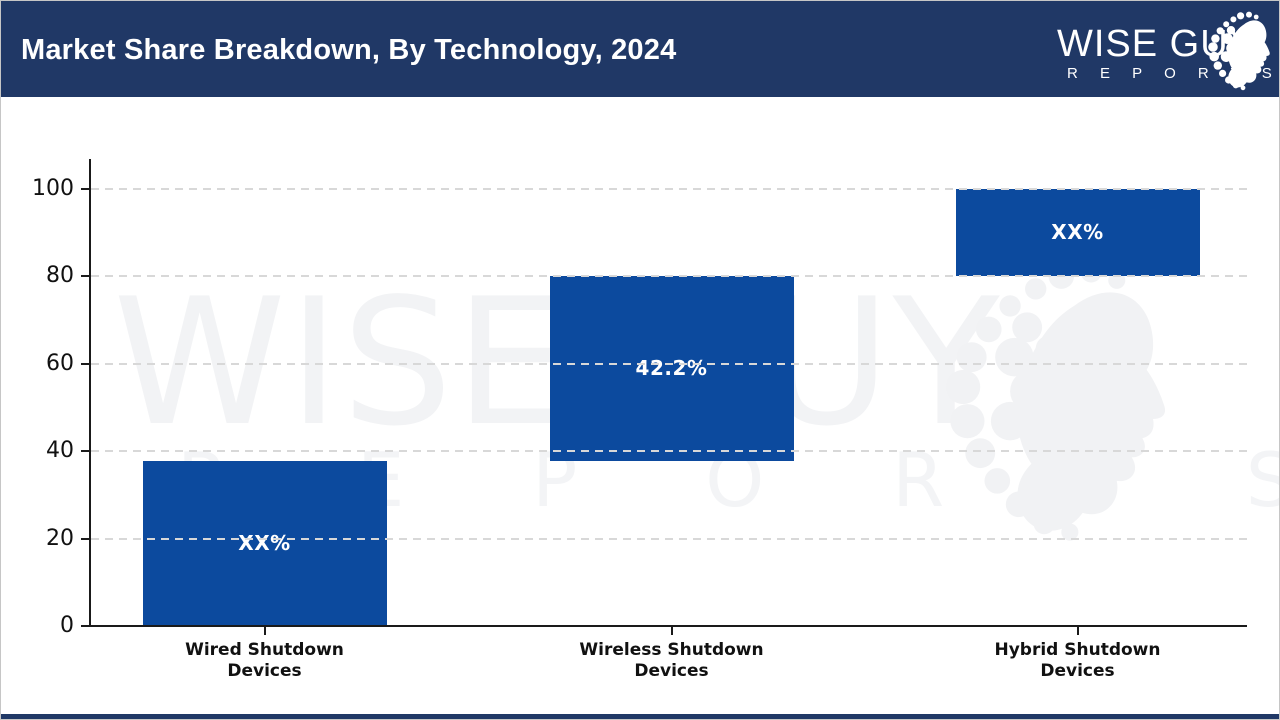 The width and height of the screenshot is (1280, 720). I want to click on y-tick-label-60: 60, so click(60, 363).